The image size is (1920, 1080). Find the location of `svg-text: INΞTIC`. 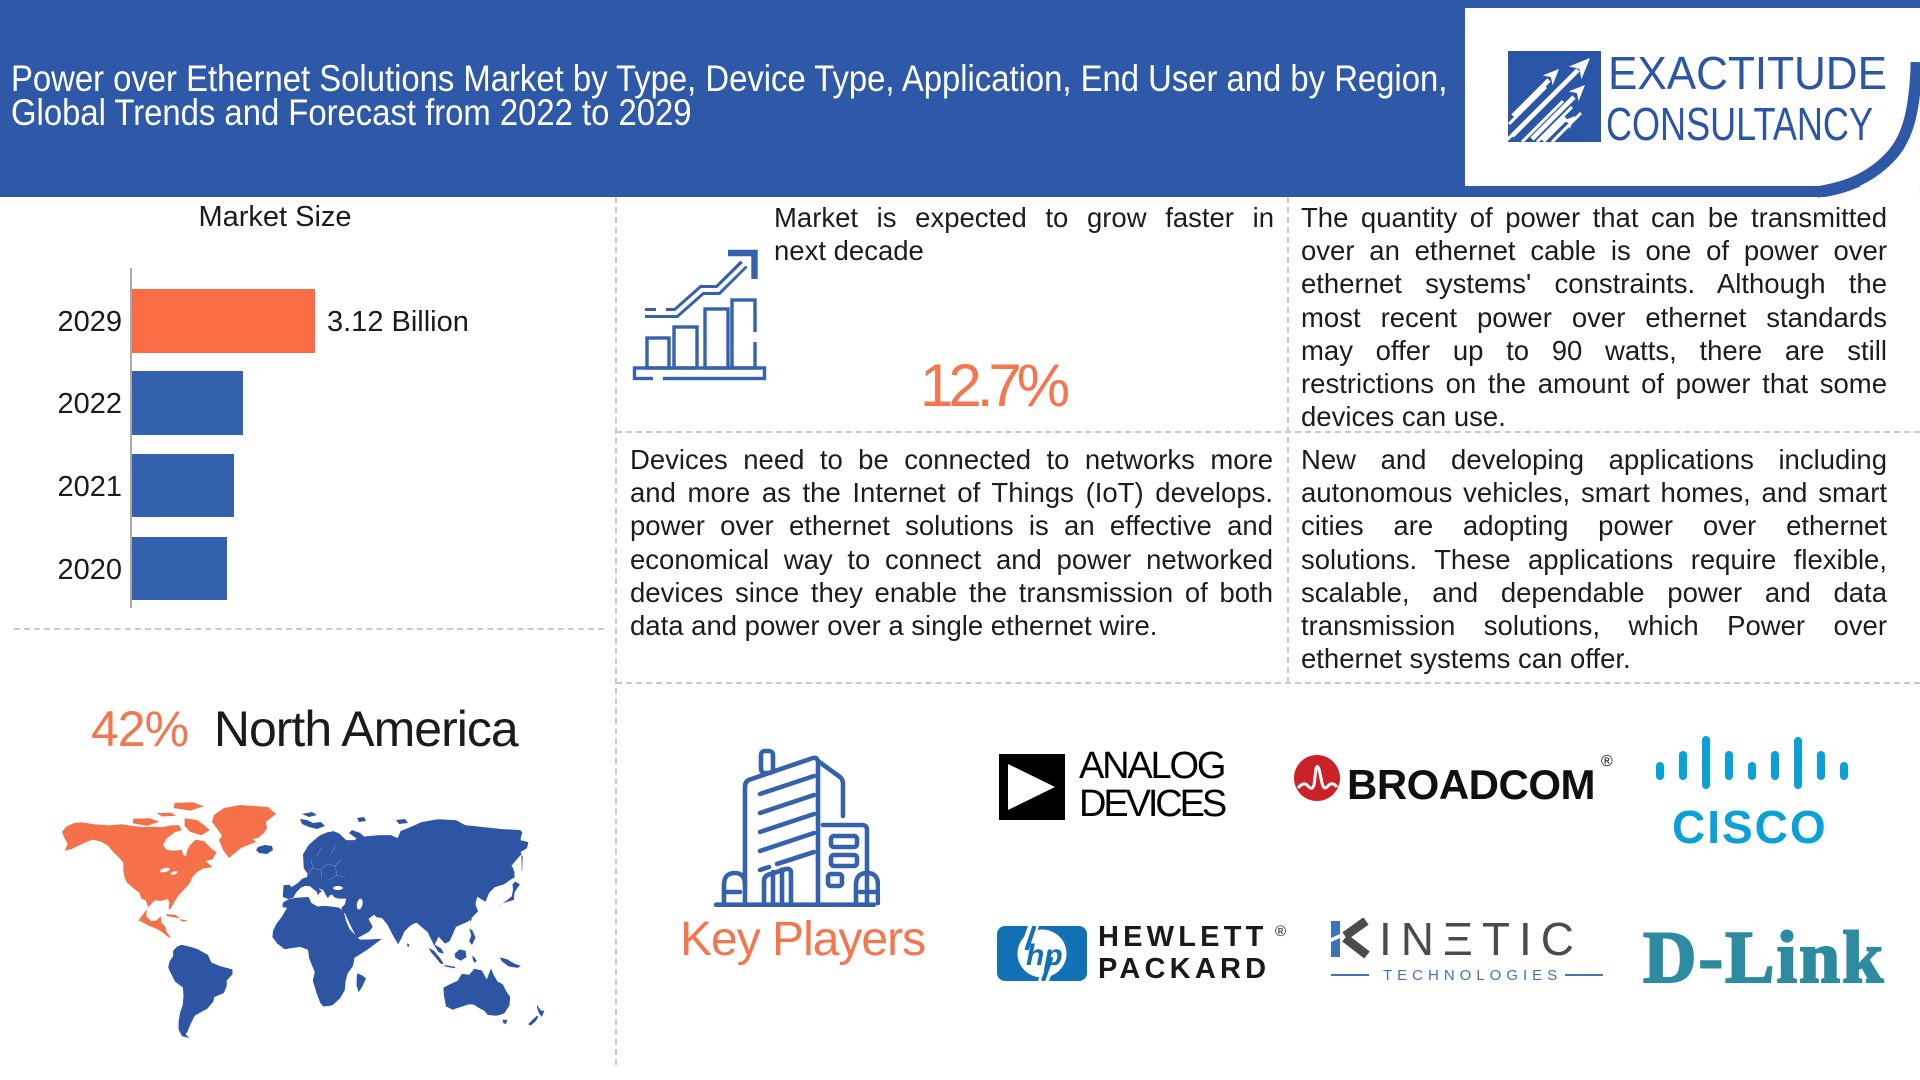

svg-text: INΞTIC is located at coordinates (1481, 941).